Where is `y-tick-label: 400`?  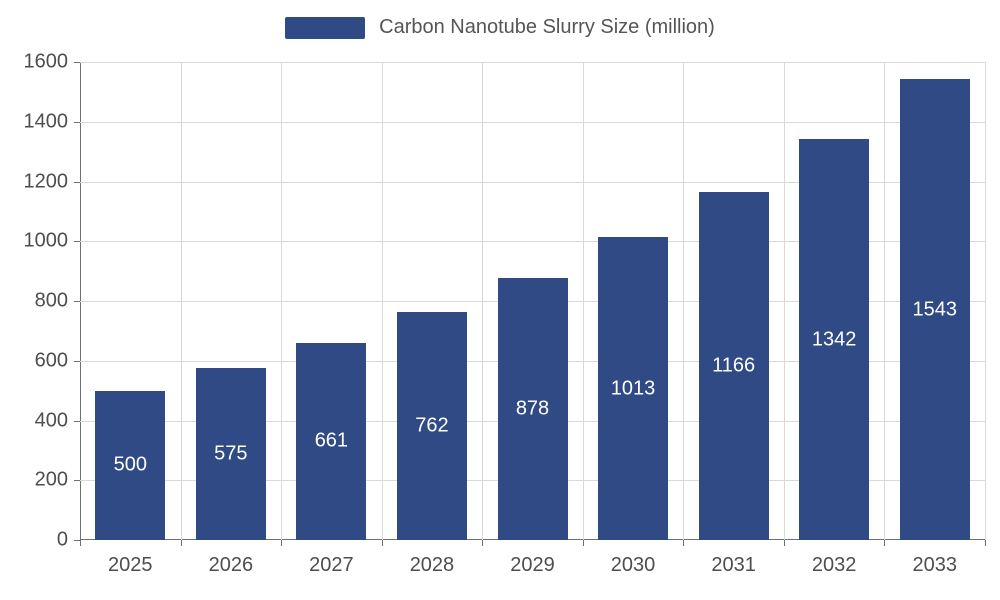 y-tick-label: 400 is located at coordinates (51, 420).